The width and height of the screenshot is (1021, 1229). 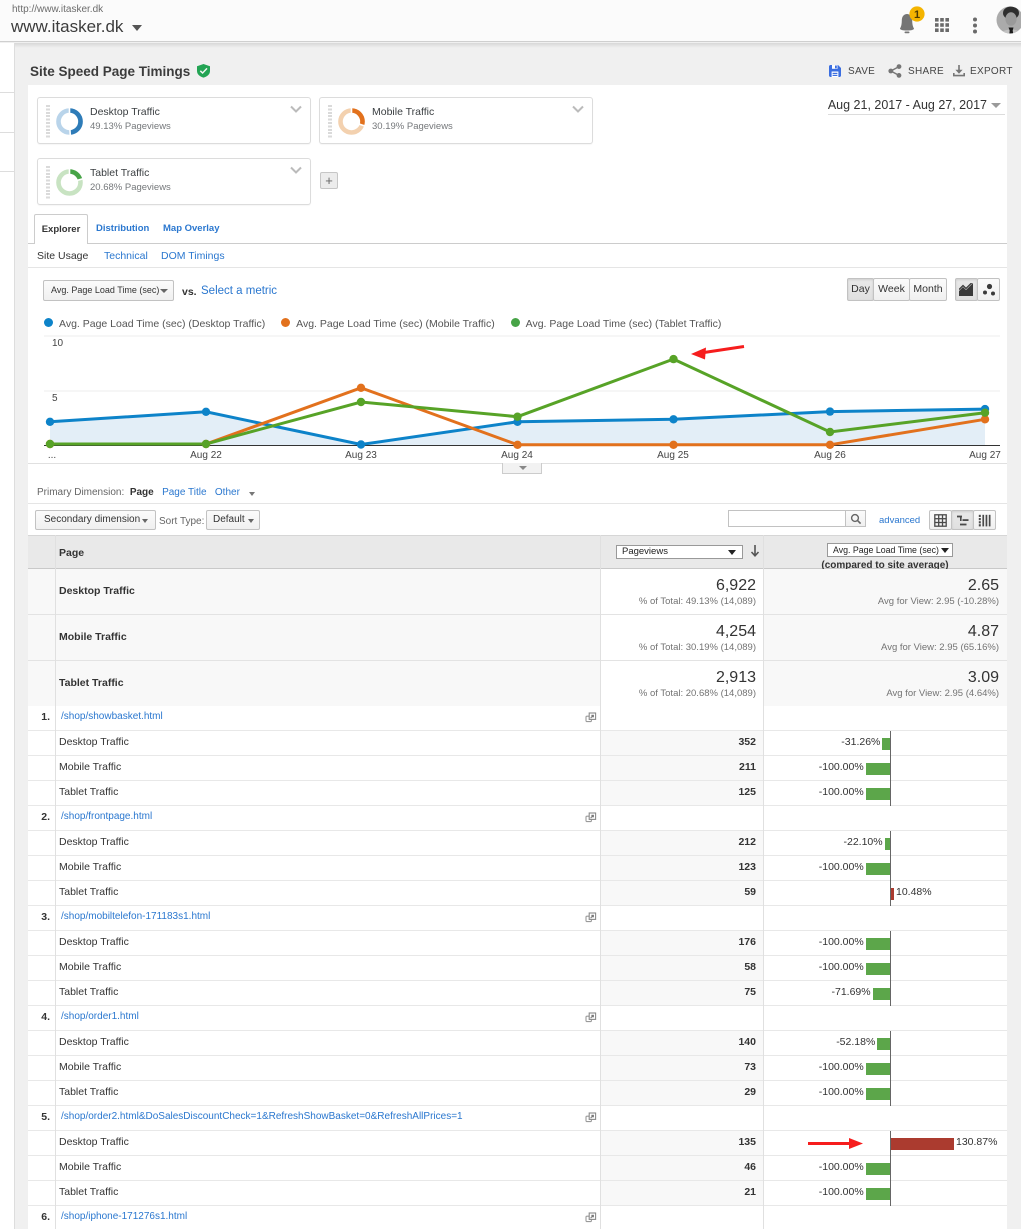 I want to click on svg-text: Aug 22, so click(x=206, y=455).